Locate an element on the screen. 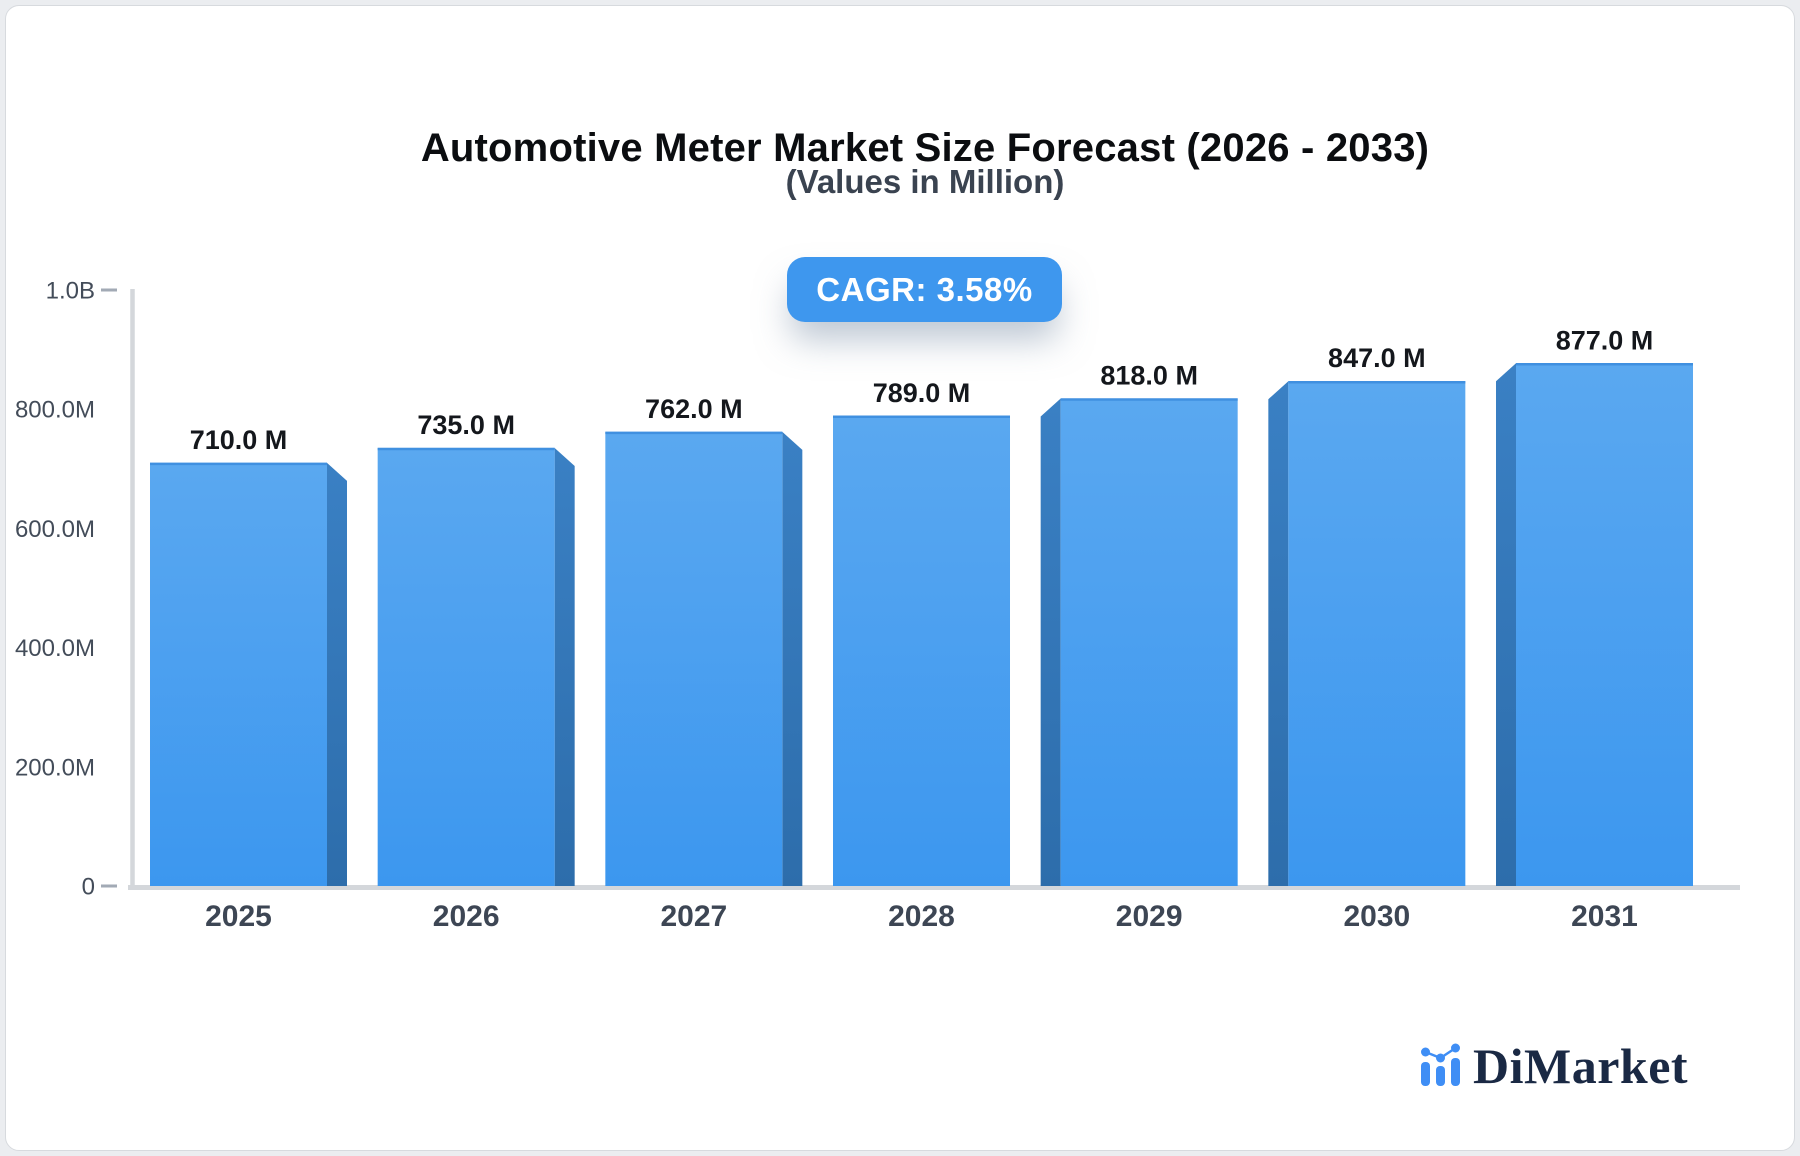 The image size is (1800, 1156). y-tick-label: 200.0M is located at coordinates (55, 767).